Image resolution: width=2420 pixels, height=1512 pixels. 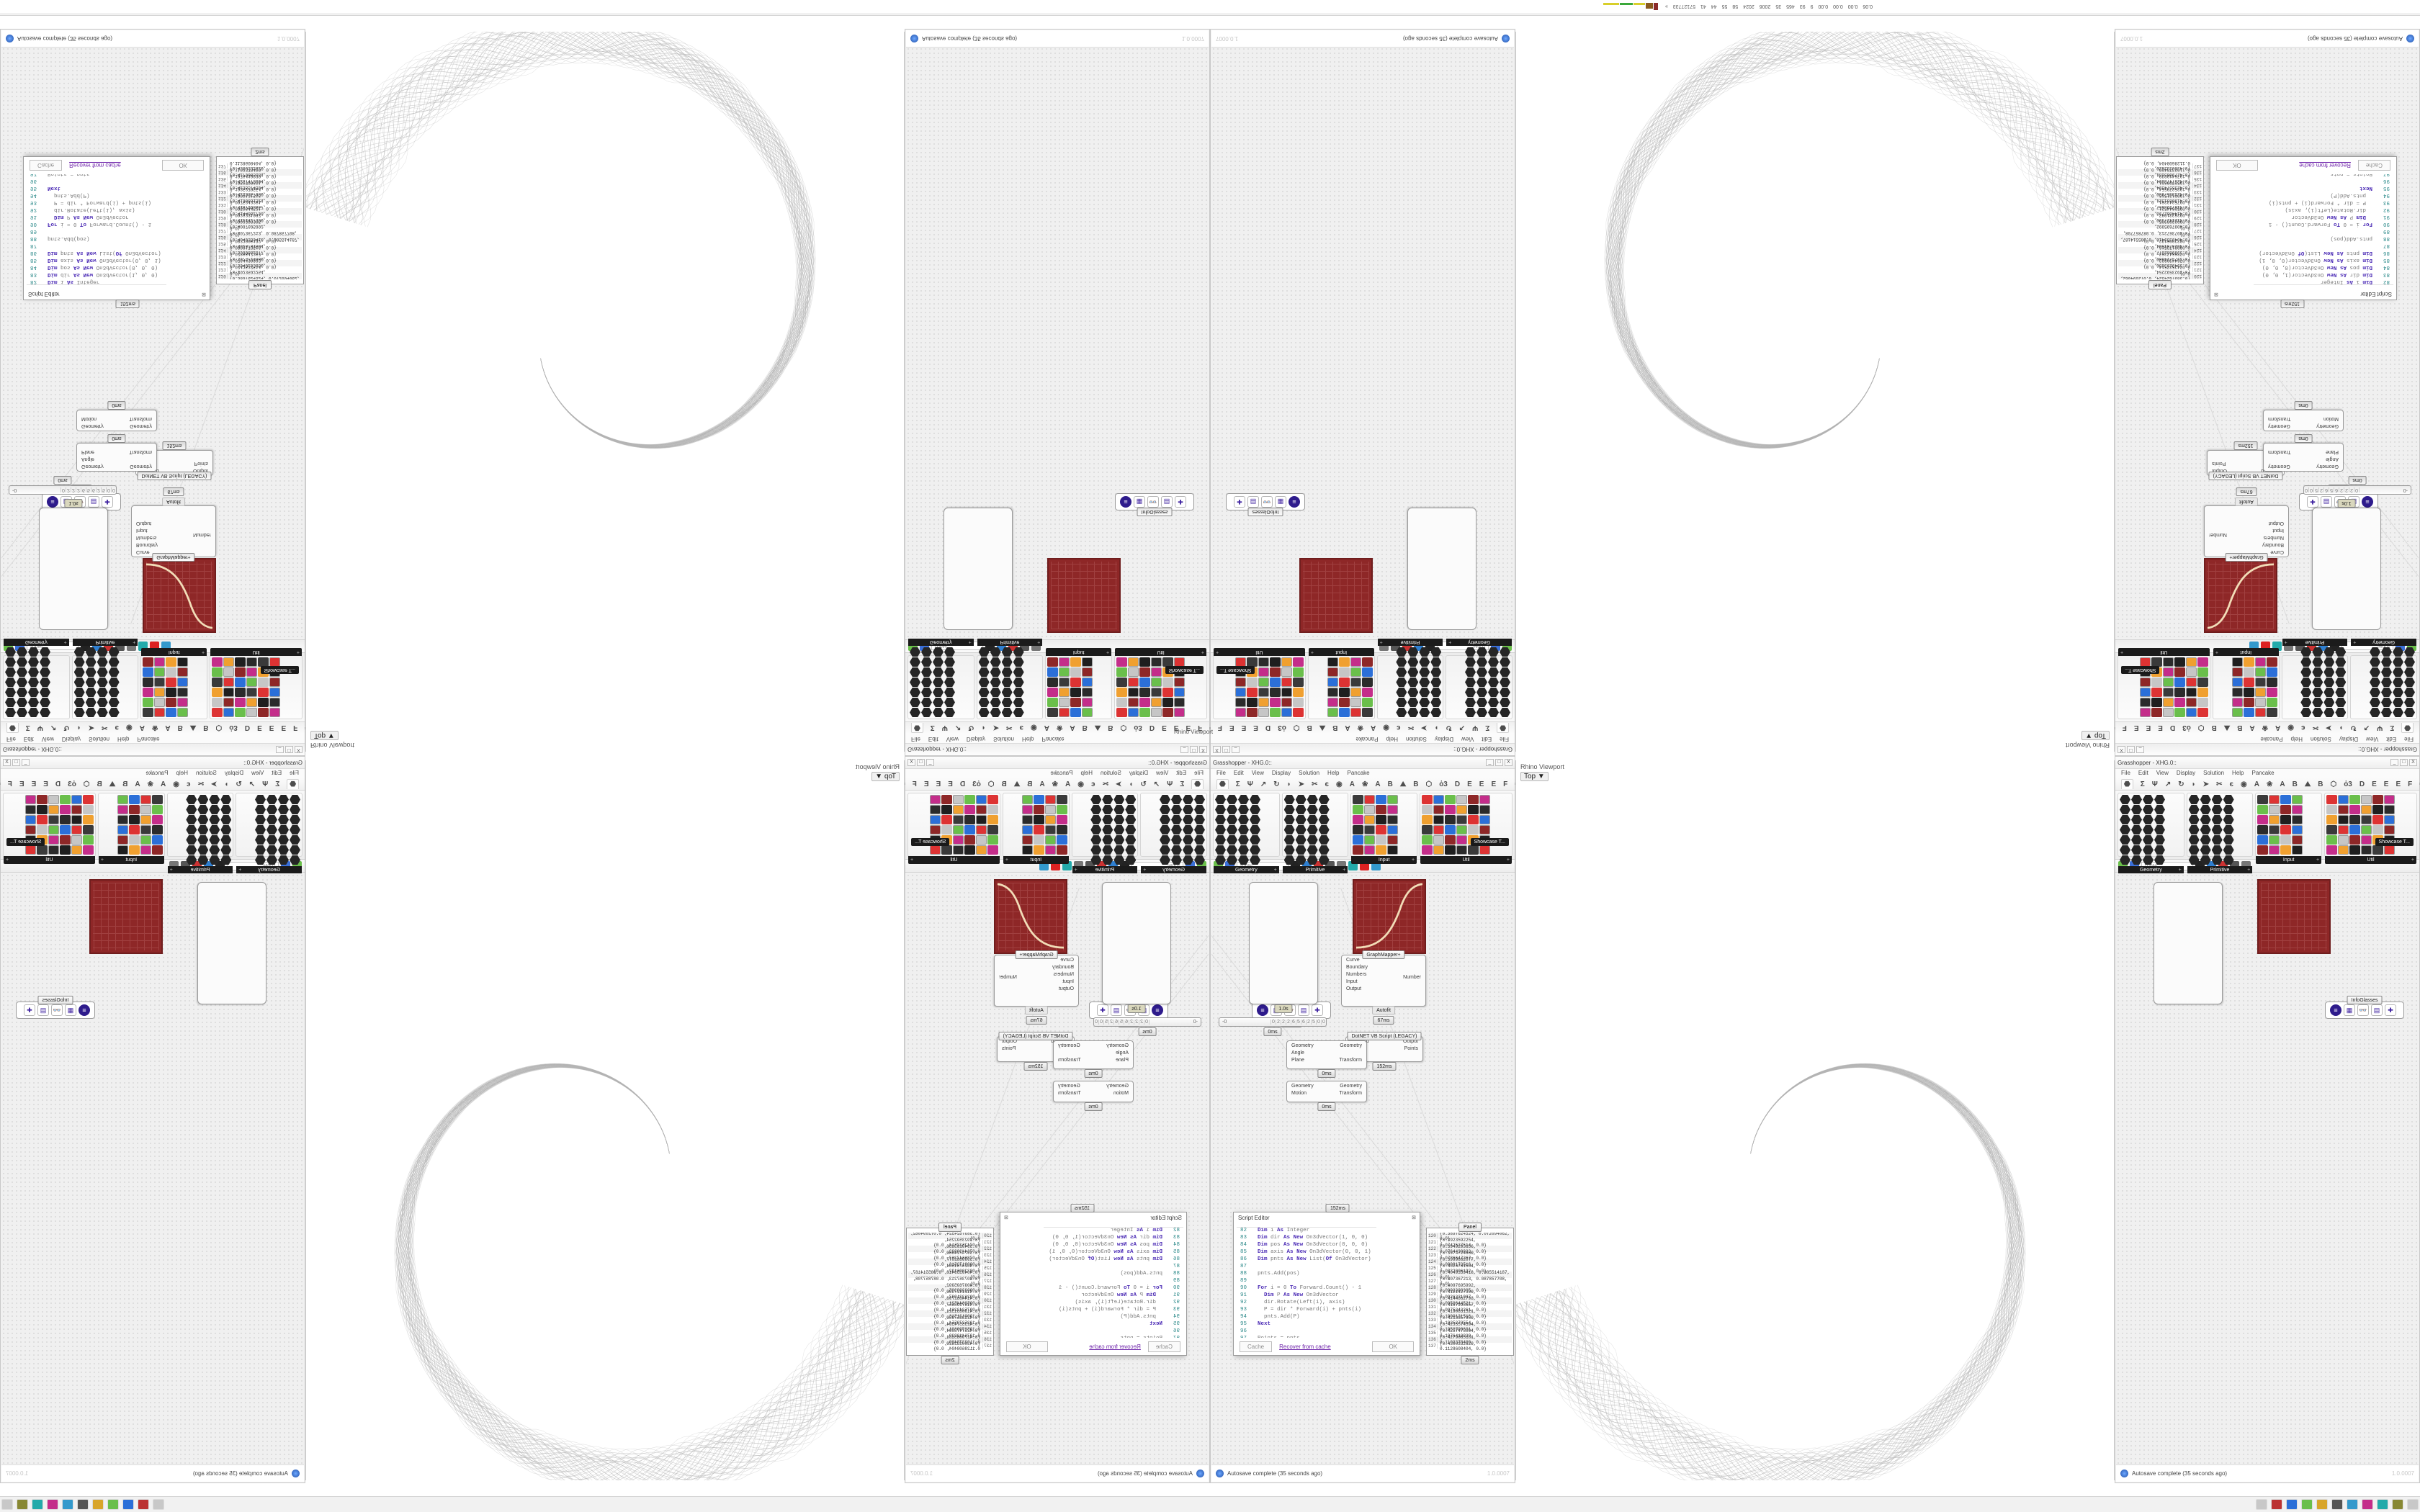 What do you see at coordinates (2231, 784) in the screenshot?
I see `ribbon-tab-8: є` at bounding box center [2231, 784].